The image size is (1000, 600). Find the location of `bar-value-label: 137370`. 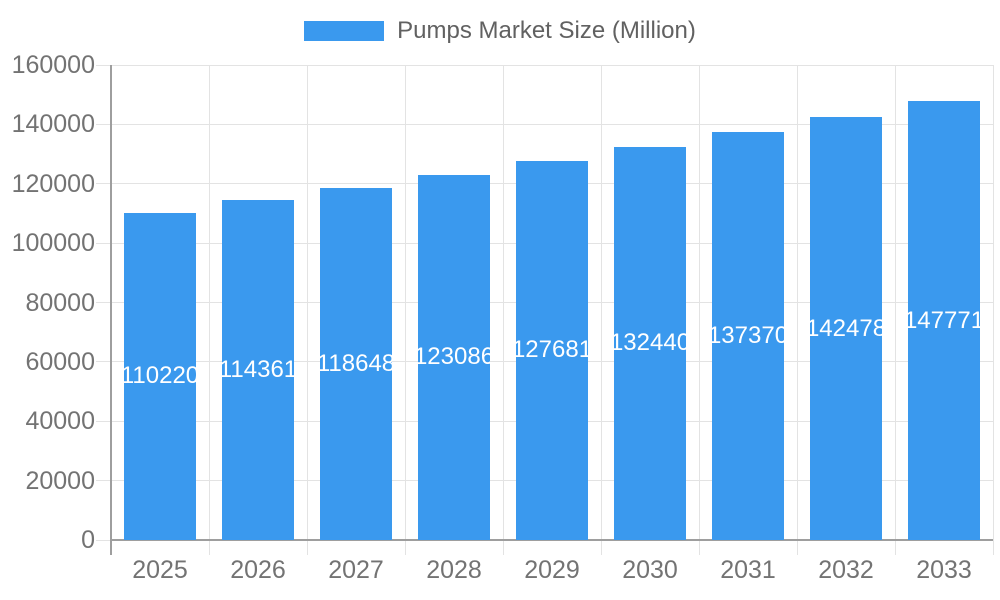

bar-value-label: 137370 is located at coordinates (748, 336).